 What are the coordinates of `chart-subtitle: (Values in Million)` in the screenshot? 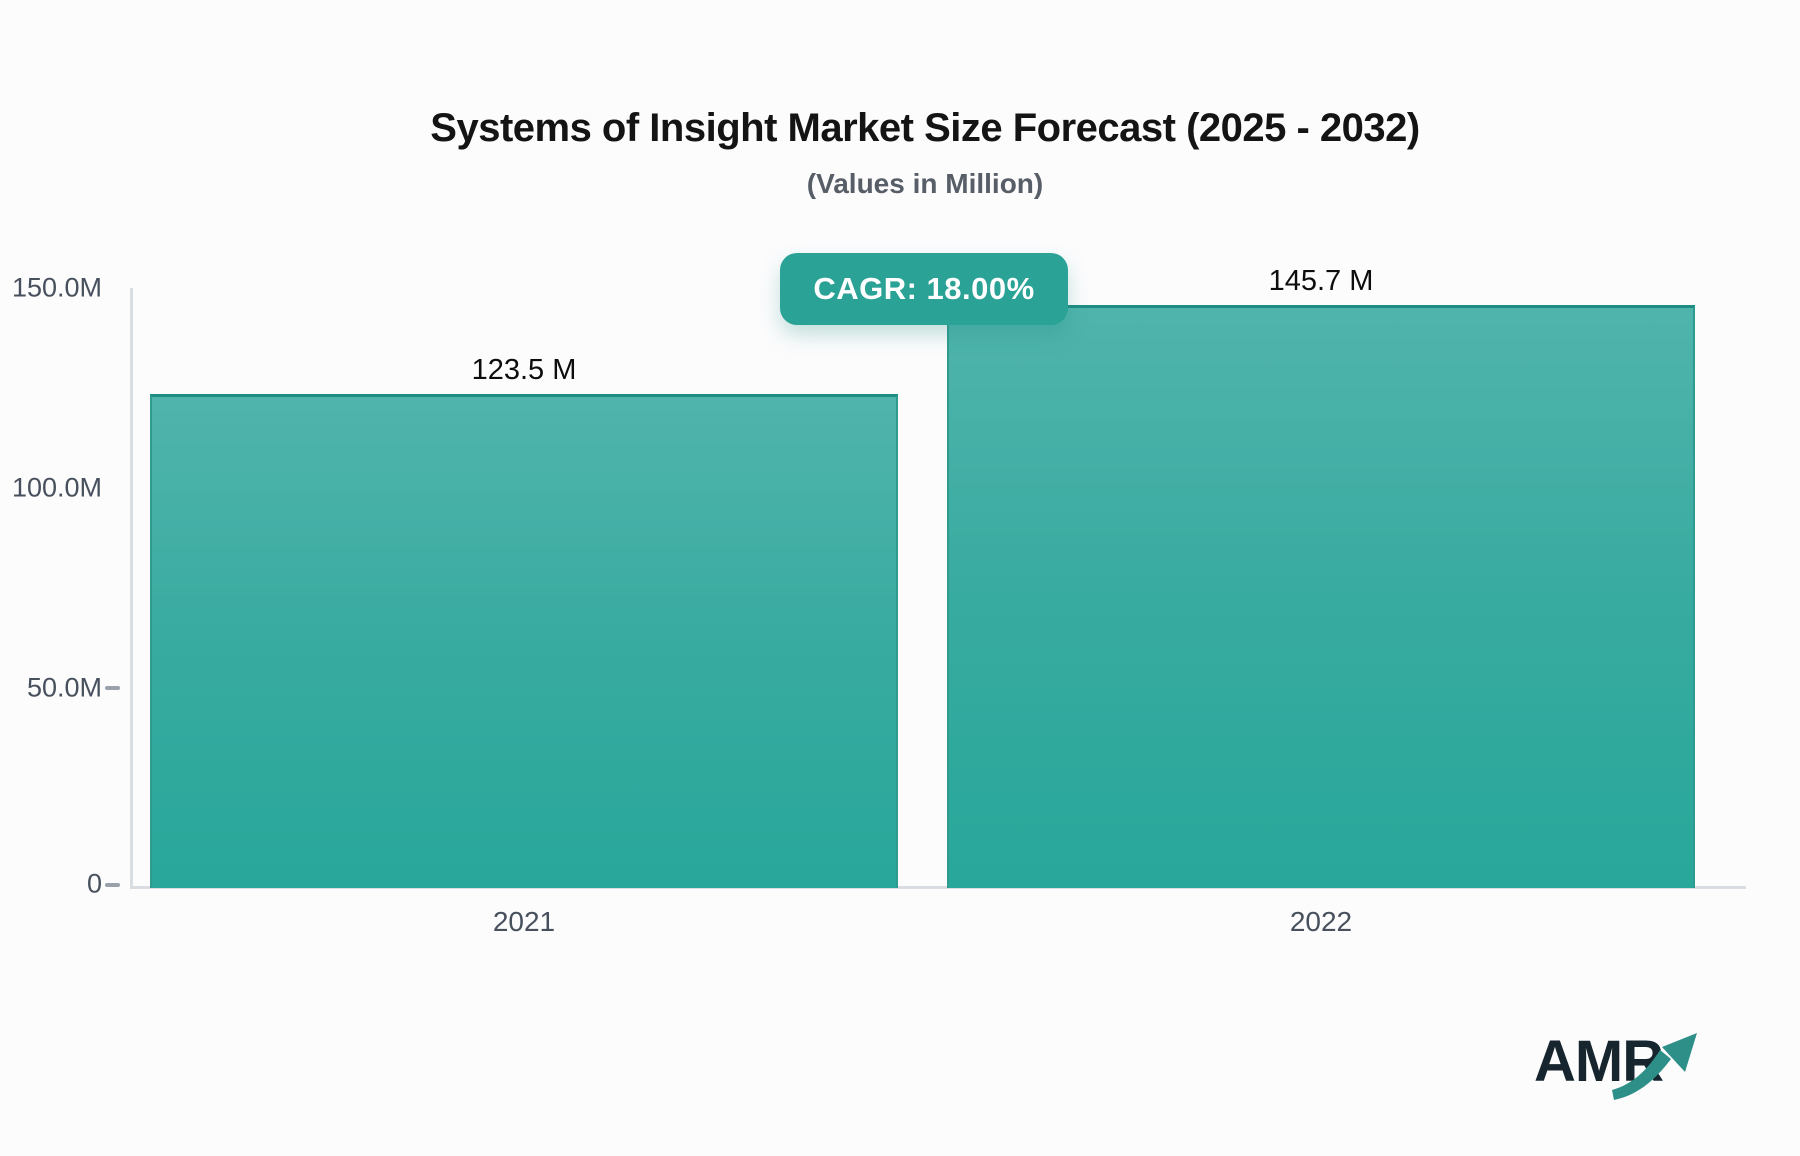 It's located at (925, 183).